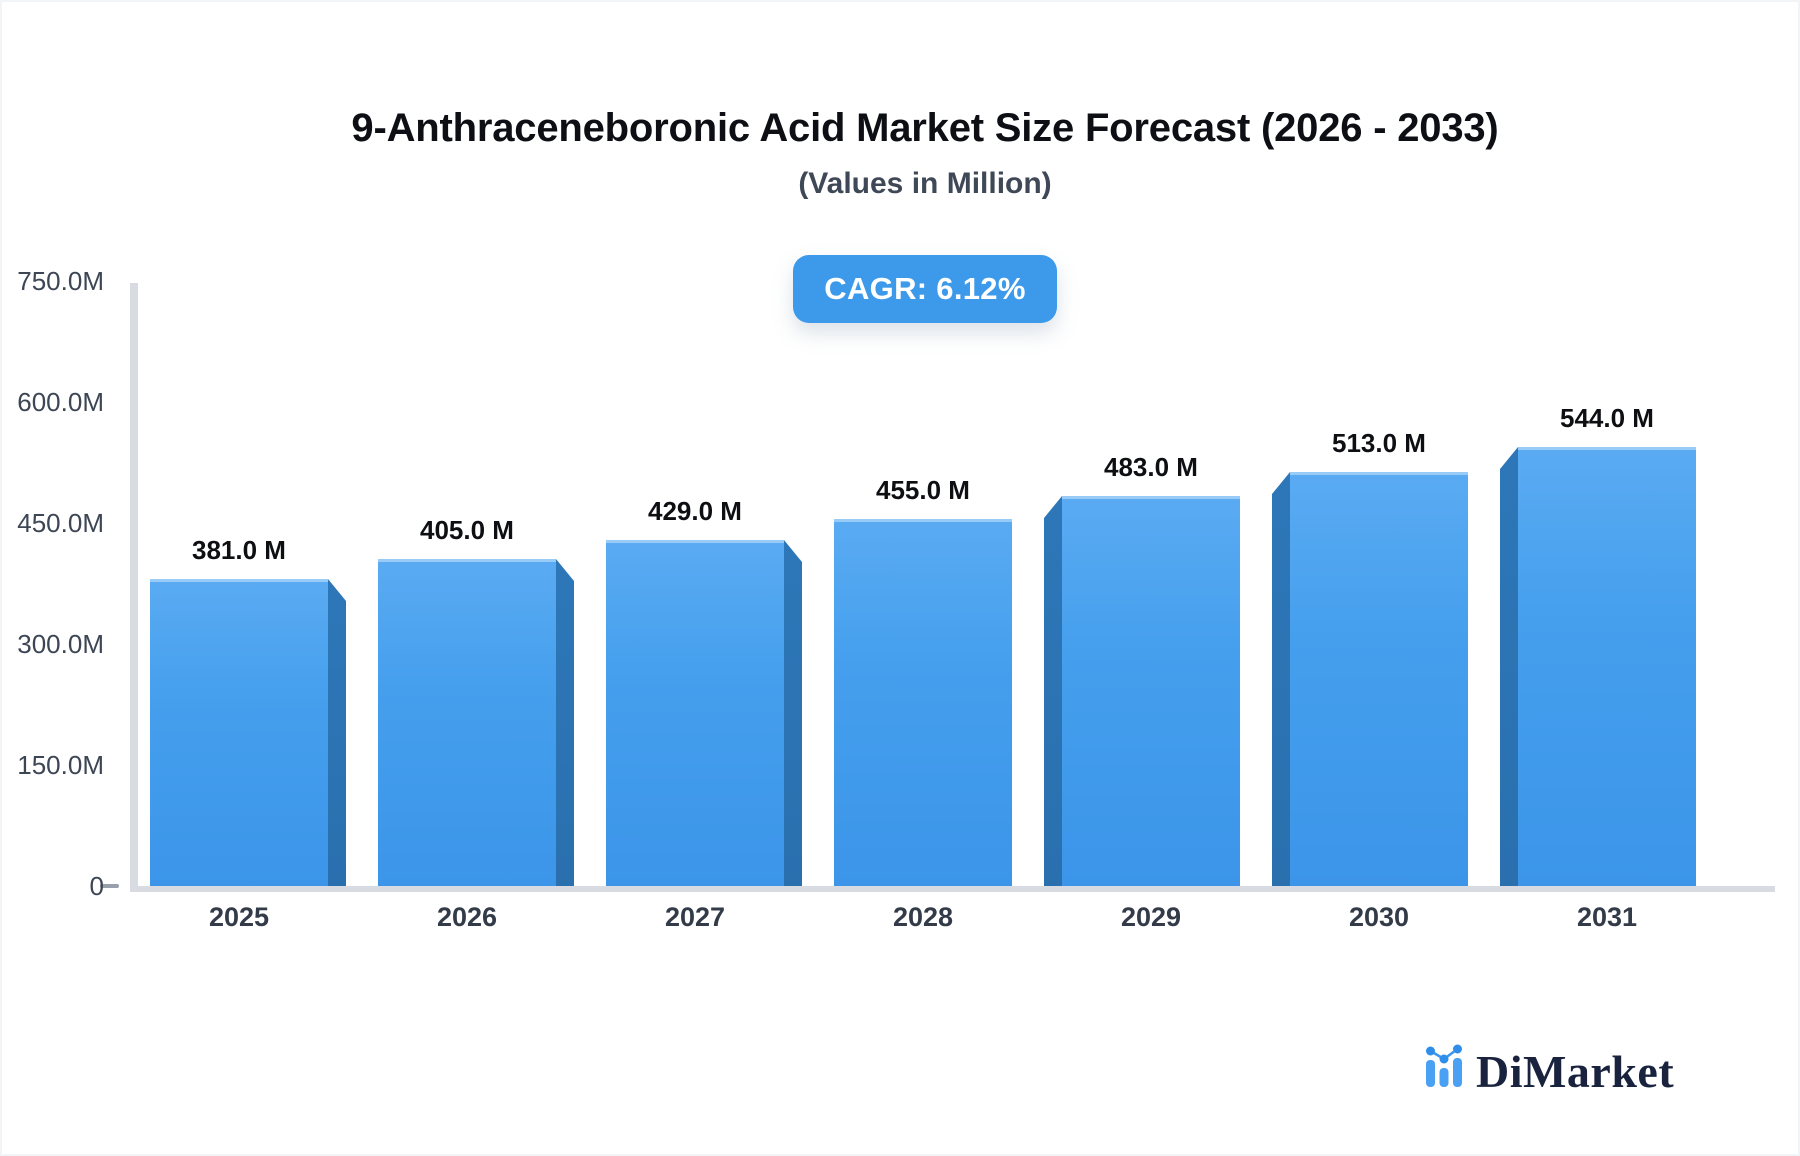 The image size is (1800, 1156). I want to click on y-axis-label: 150.0M, so click(60, 765).